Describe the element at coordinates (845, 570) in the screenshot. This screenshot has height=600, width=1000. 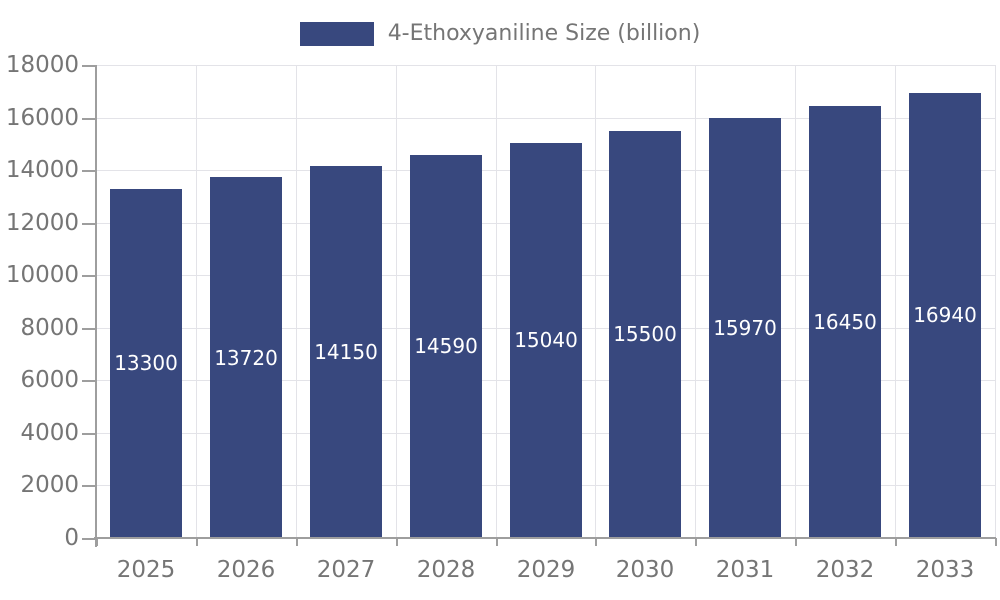
I see `x-axis-tick-label: 2032` at that location.